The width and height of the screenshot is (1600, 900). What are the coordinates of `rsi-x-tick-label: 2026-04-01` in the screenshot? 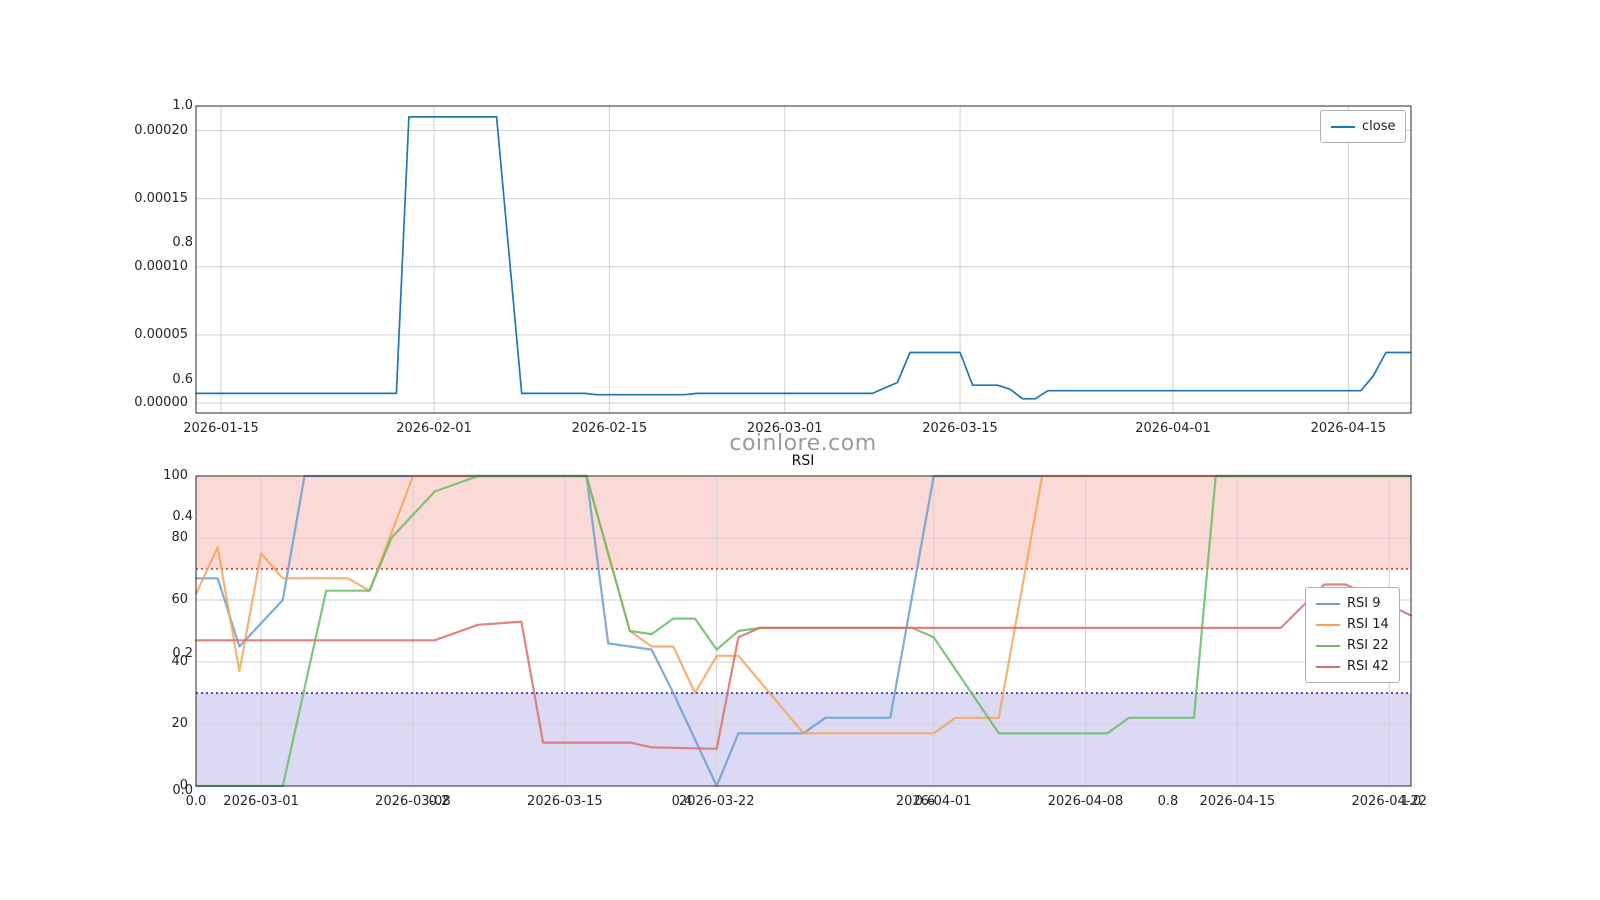 It's located at (933, 801).